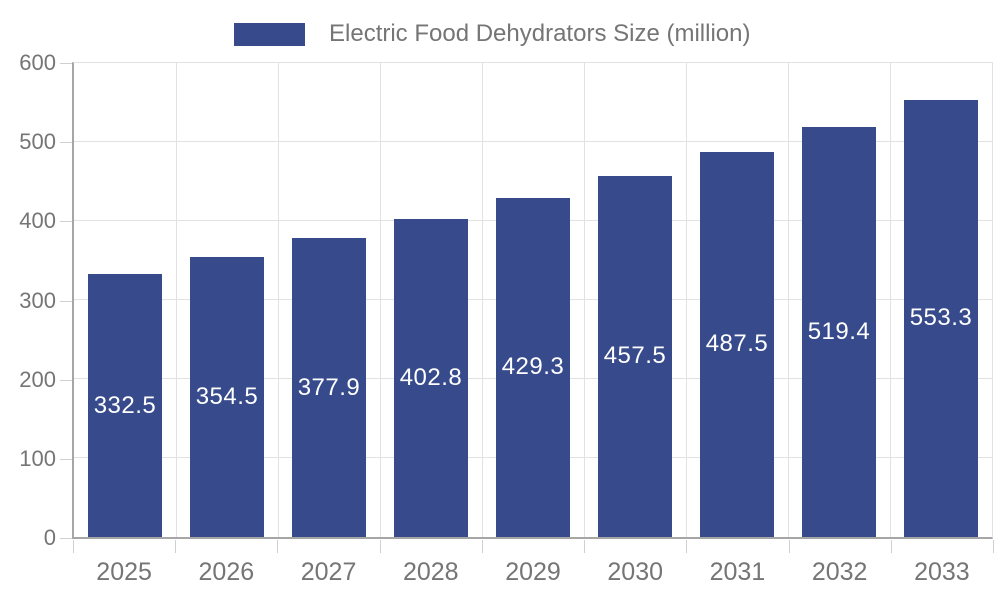  I want to click on bar-value-label-2033: 553.3, so click(941, 318).